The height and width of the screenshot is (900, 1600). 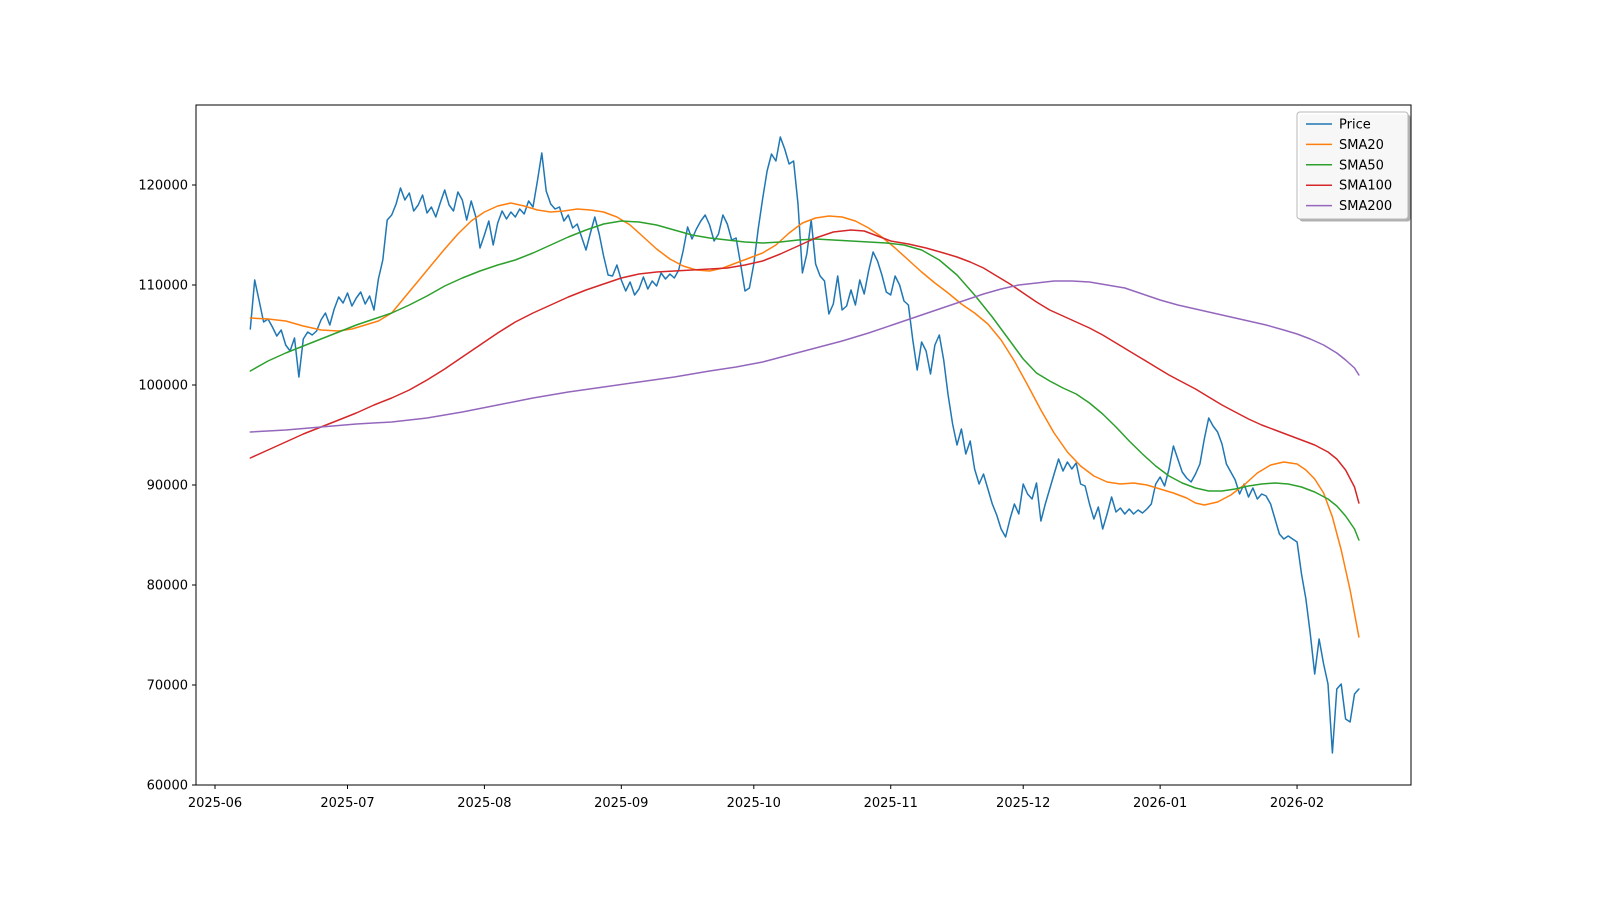 What do you see at coordinates (215, 803) in the screenshot?
I see `x-tick-label: 2025-06` at bounding box center [215, 803].